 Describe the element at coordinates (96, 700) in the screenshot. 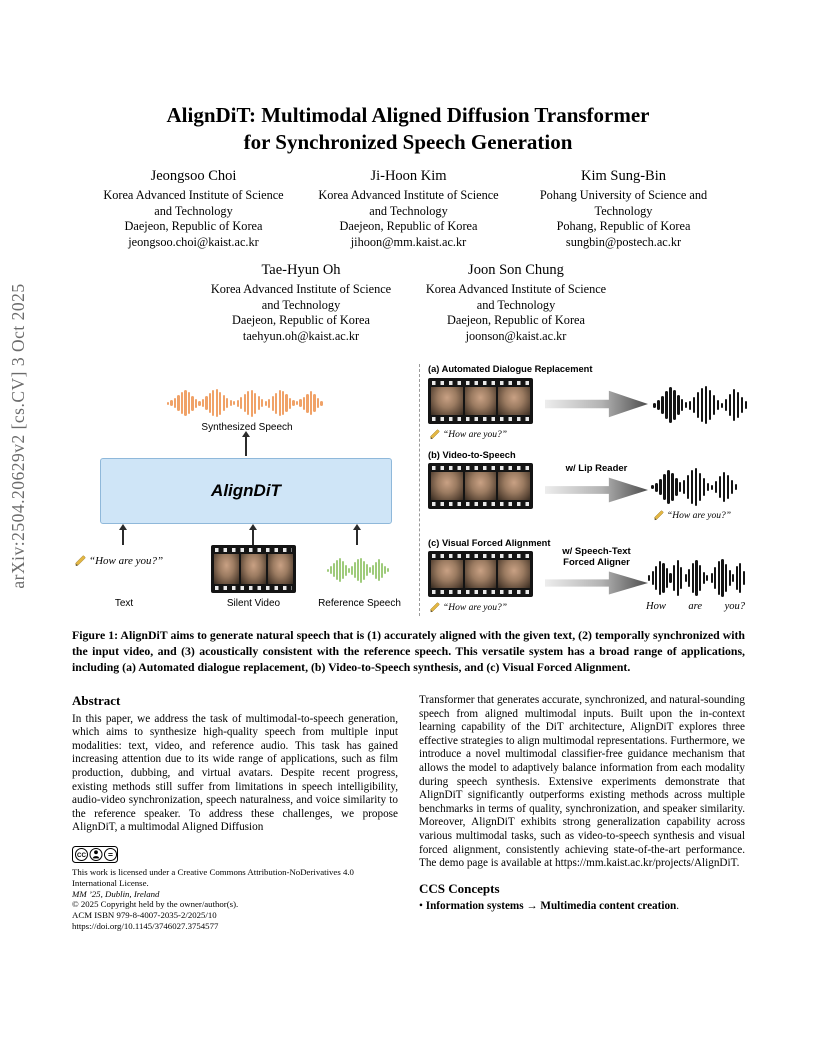

I see `abstract-heading: Abstract` at that location.